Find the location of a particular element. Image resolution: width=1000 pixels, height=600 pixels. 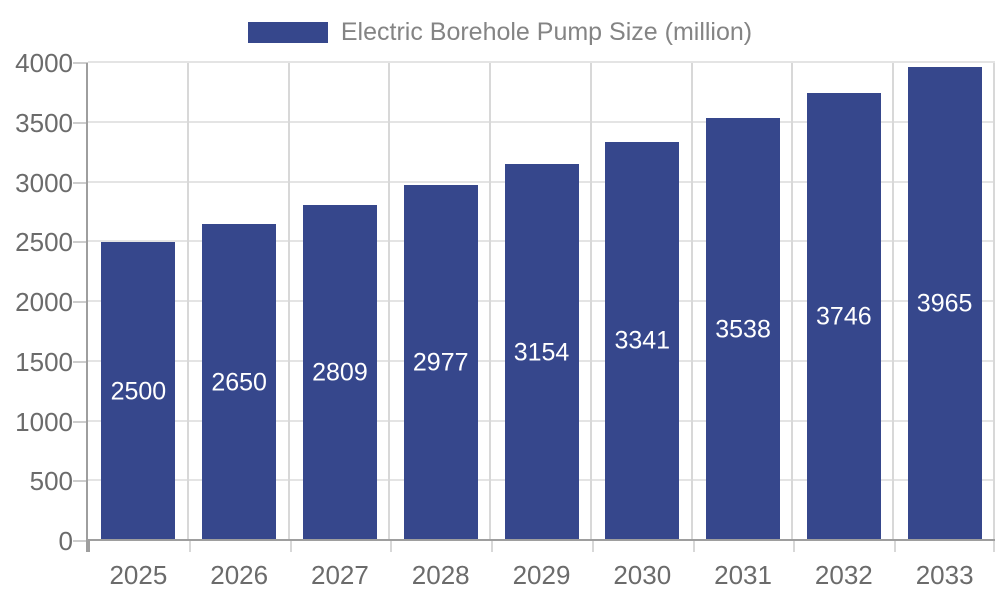

x-axis-tick-label: 2031 is located at coordinates (743, 575).